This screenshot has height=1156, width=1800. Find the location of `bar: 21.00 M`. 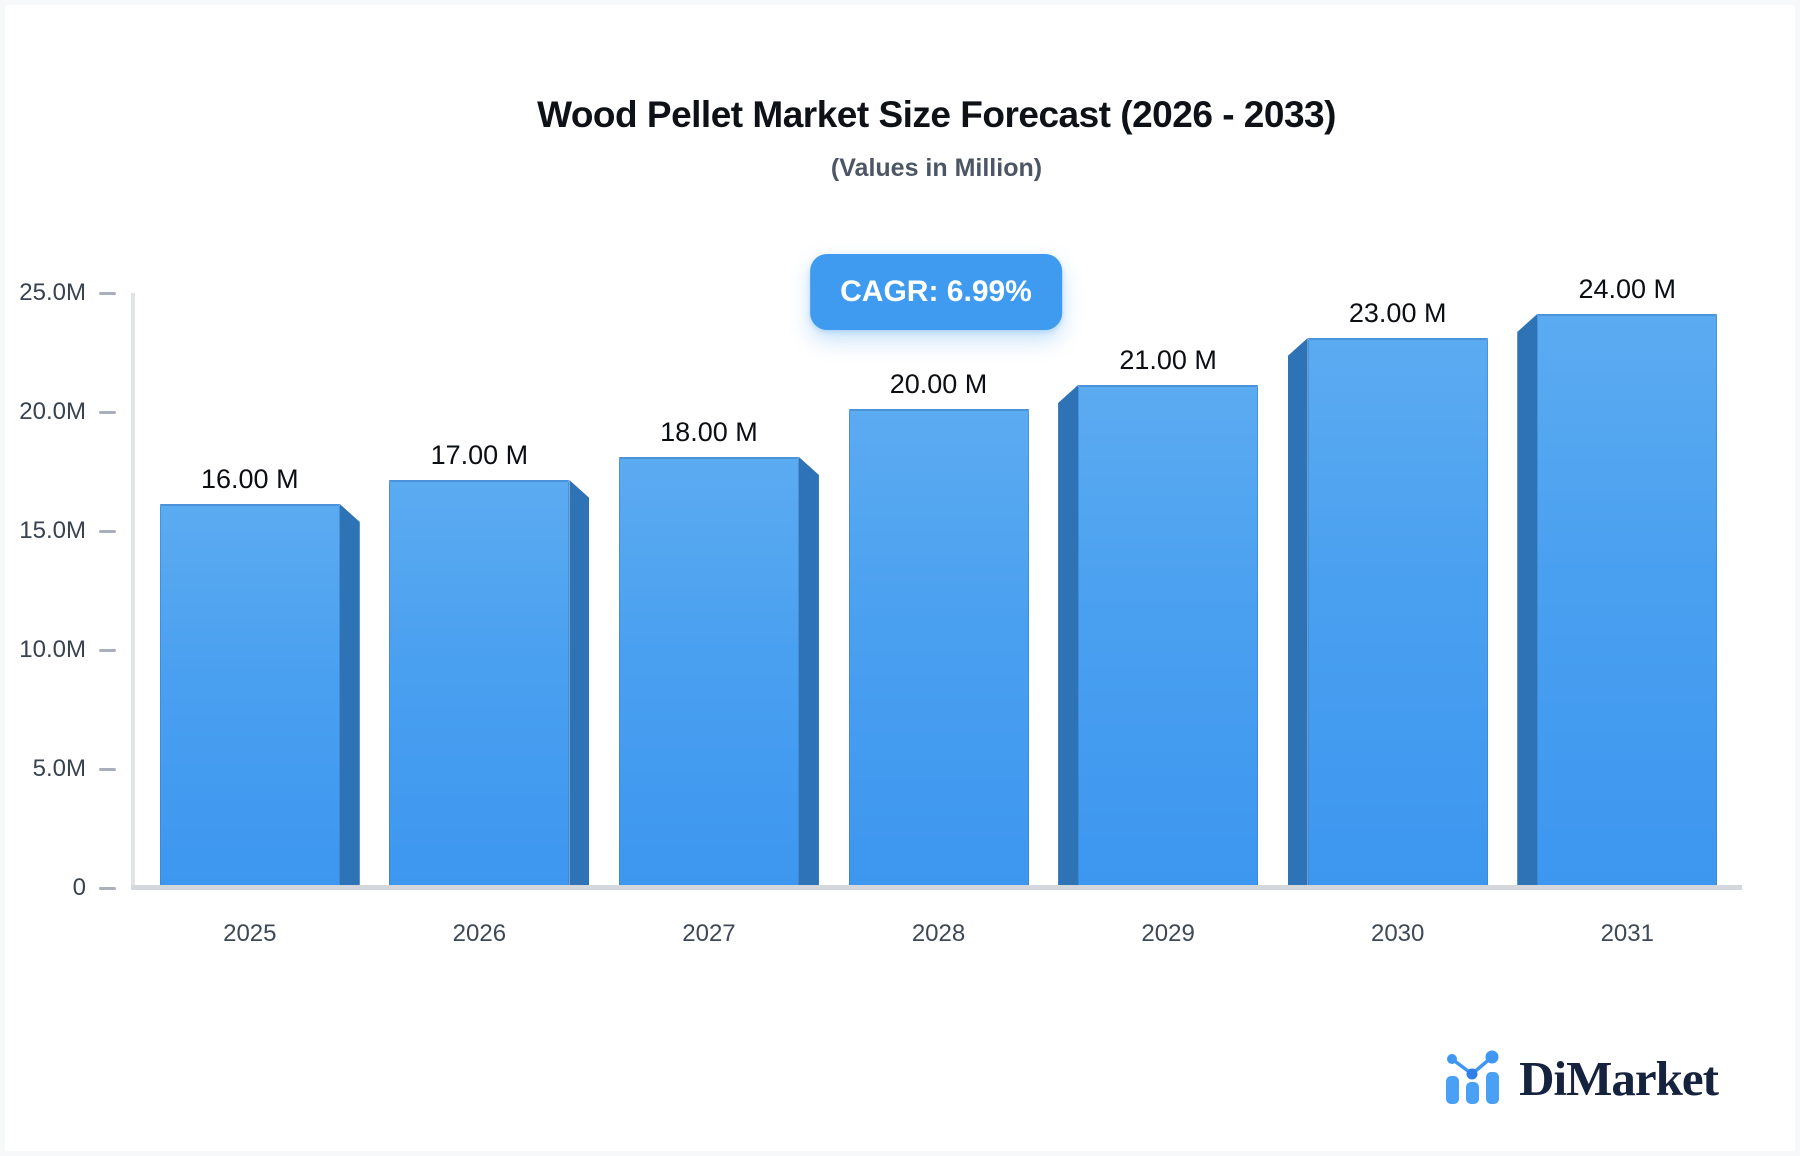

bar: 21.00 M is located at coordinates (1158, 615).